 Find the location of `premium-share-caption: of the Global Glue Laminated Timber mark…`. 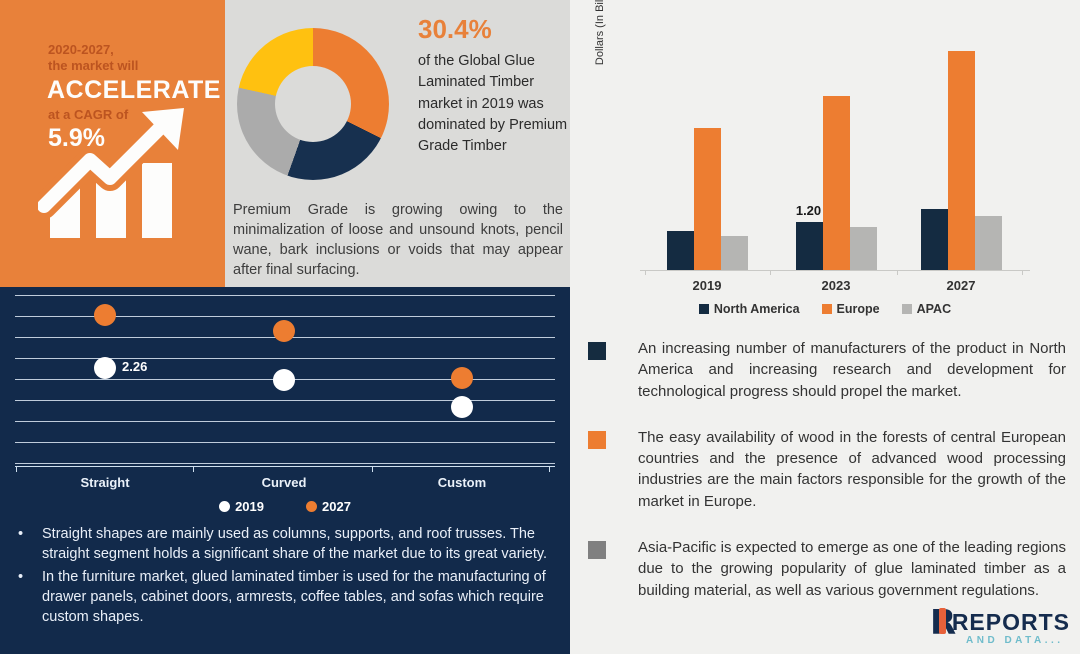

premium-share-caption: of the Global Glue Laminated Timber mark… is located at coordinates (493, 104).